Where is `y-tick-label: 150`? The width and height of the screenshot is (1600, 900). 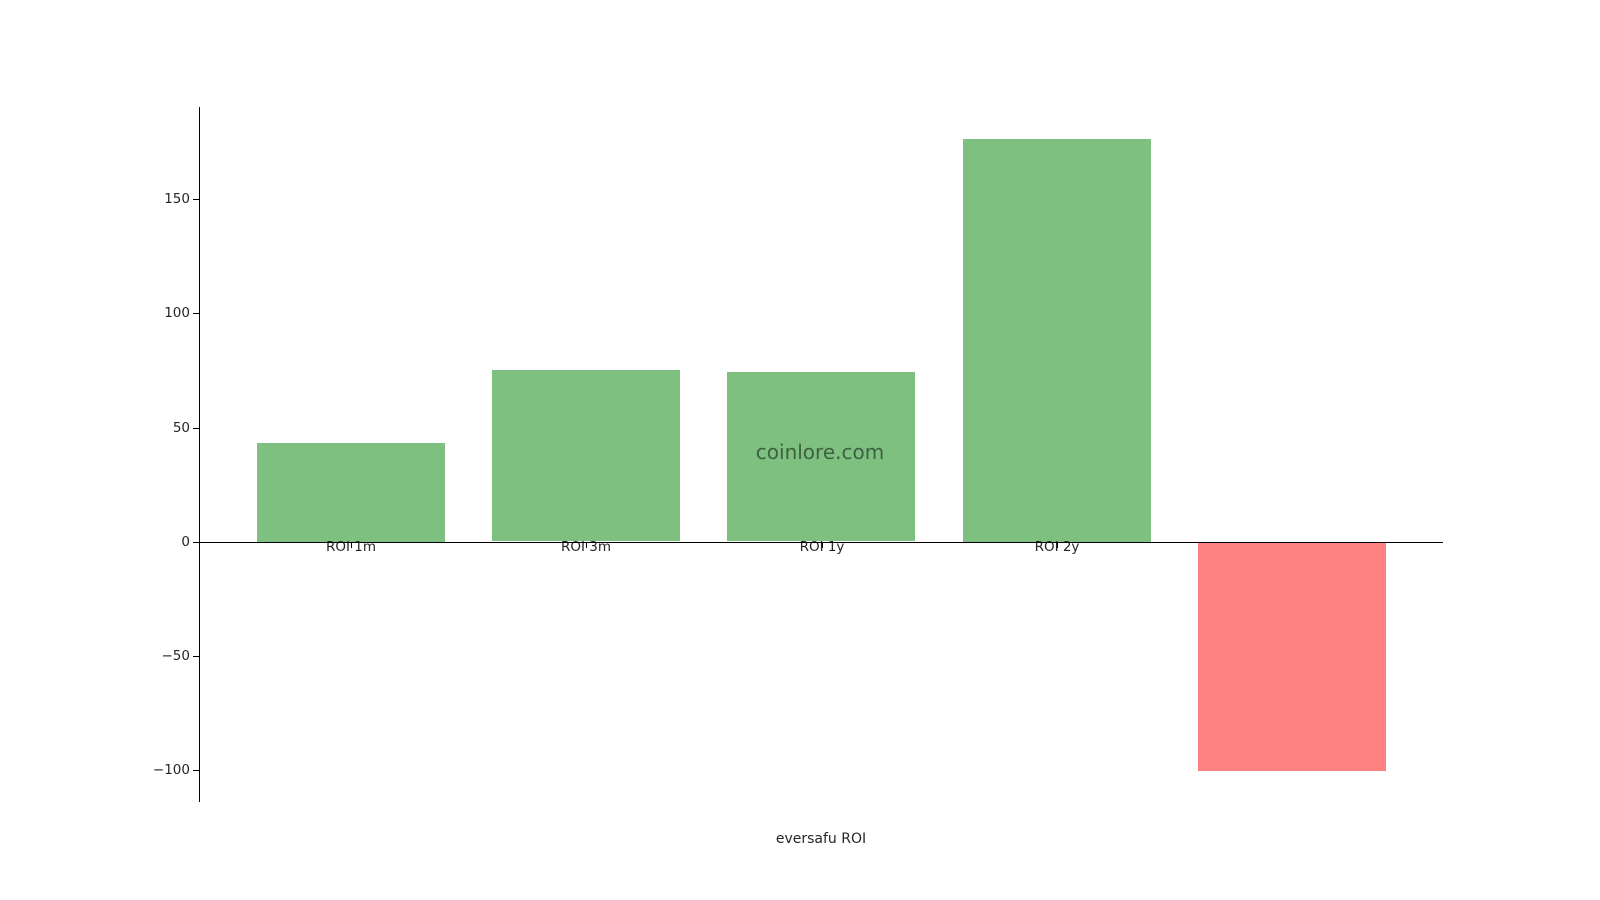
y-tick-label: 150 is located at coordinates (177, 199).